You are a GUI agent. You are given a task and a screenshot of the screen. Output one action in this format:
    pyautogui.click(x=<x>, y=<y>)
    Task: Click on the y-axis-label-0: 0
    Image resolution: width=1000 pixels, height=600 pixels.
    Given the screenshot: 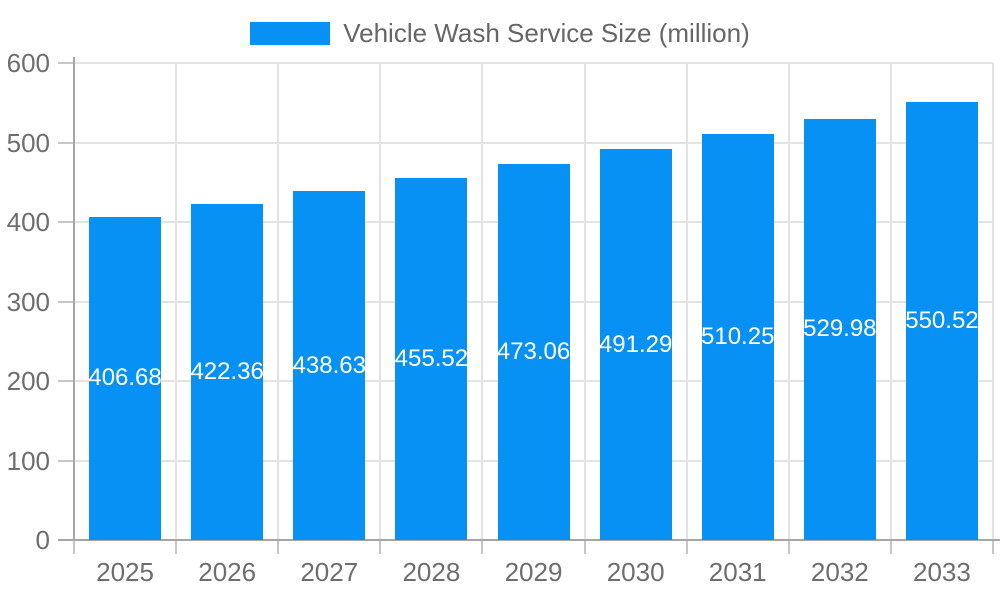 What is the action you would take?
    pyautogui.click(x=42, y=540)
    